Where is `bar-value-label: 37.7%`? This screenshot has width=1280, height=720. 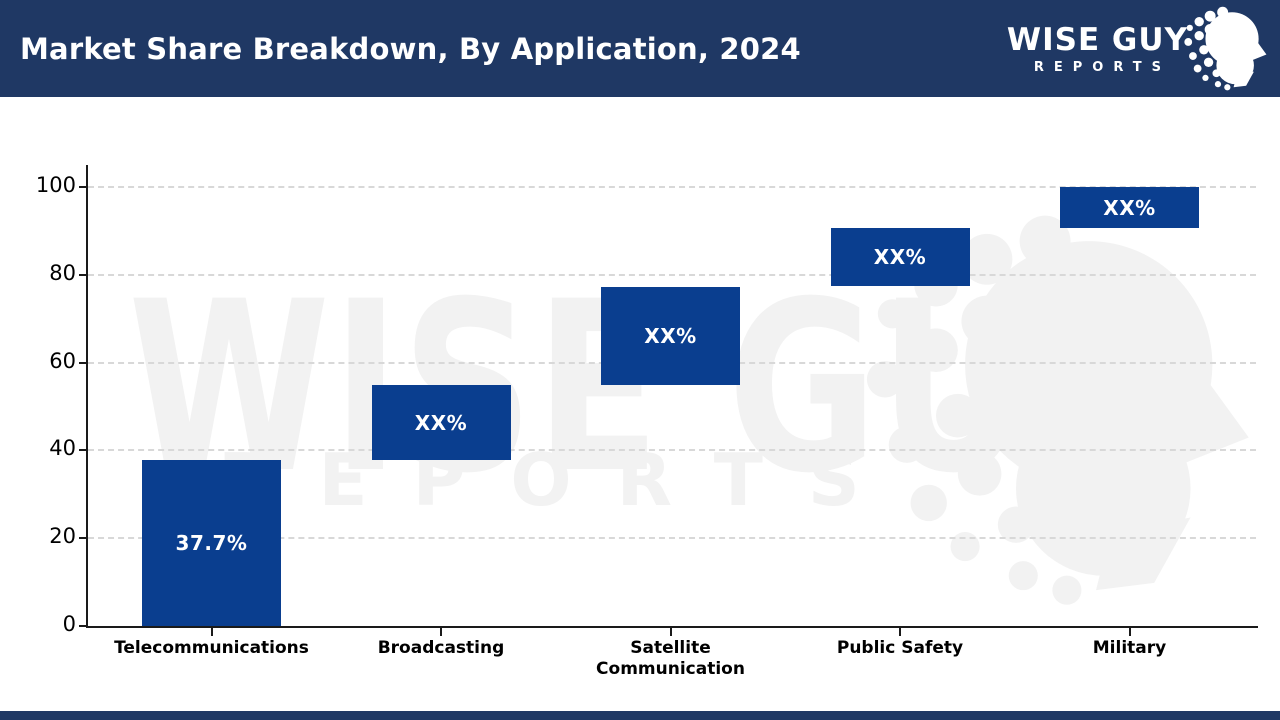 bar-value-label: 37.7% is located at coordinates (211, 543).